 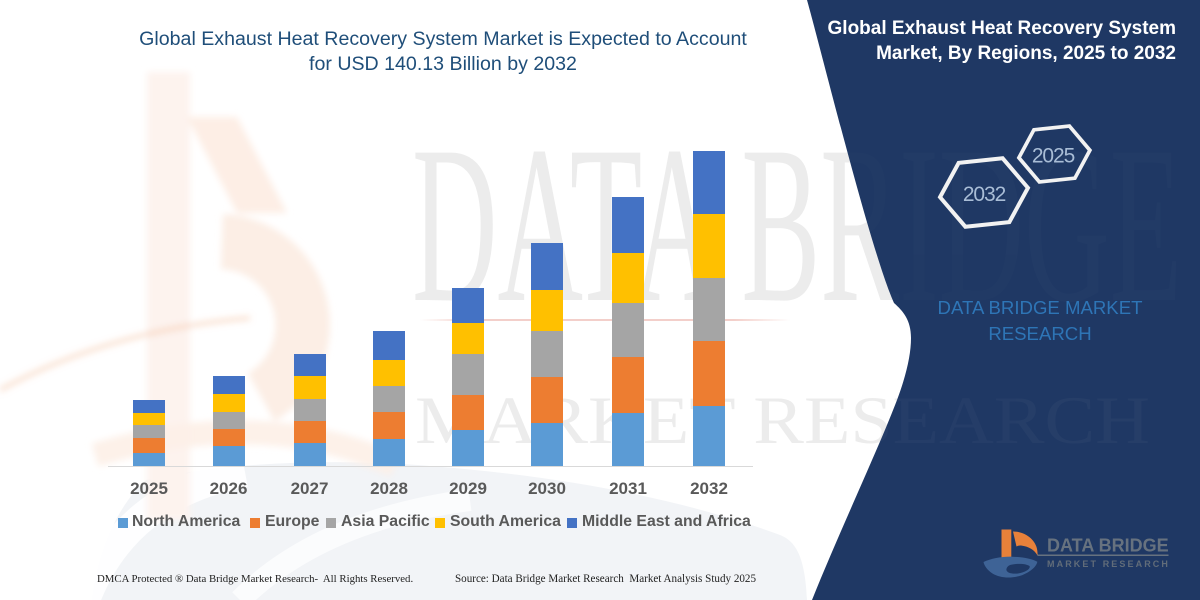 What do you see at coordinates (1053, 156) in the screenshot?
I see `svg-text: 2025` at bounding box center [1053, 156].